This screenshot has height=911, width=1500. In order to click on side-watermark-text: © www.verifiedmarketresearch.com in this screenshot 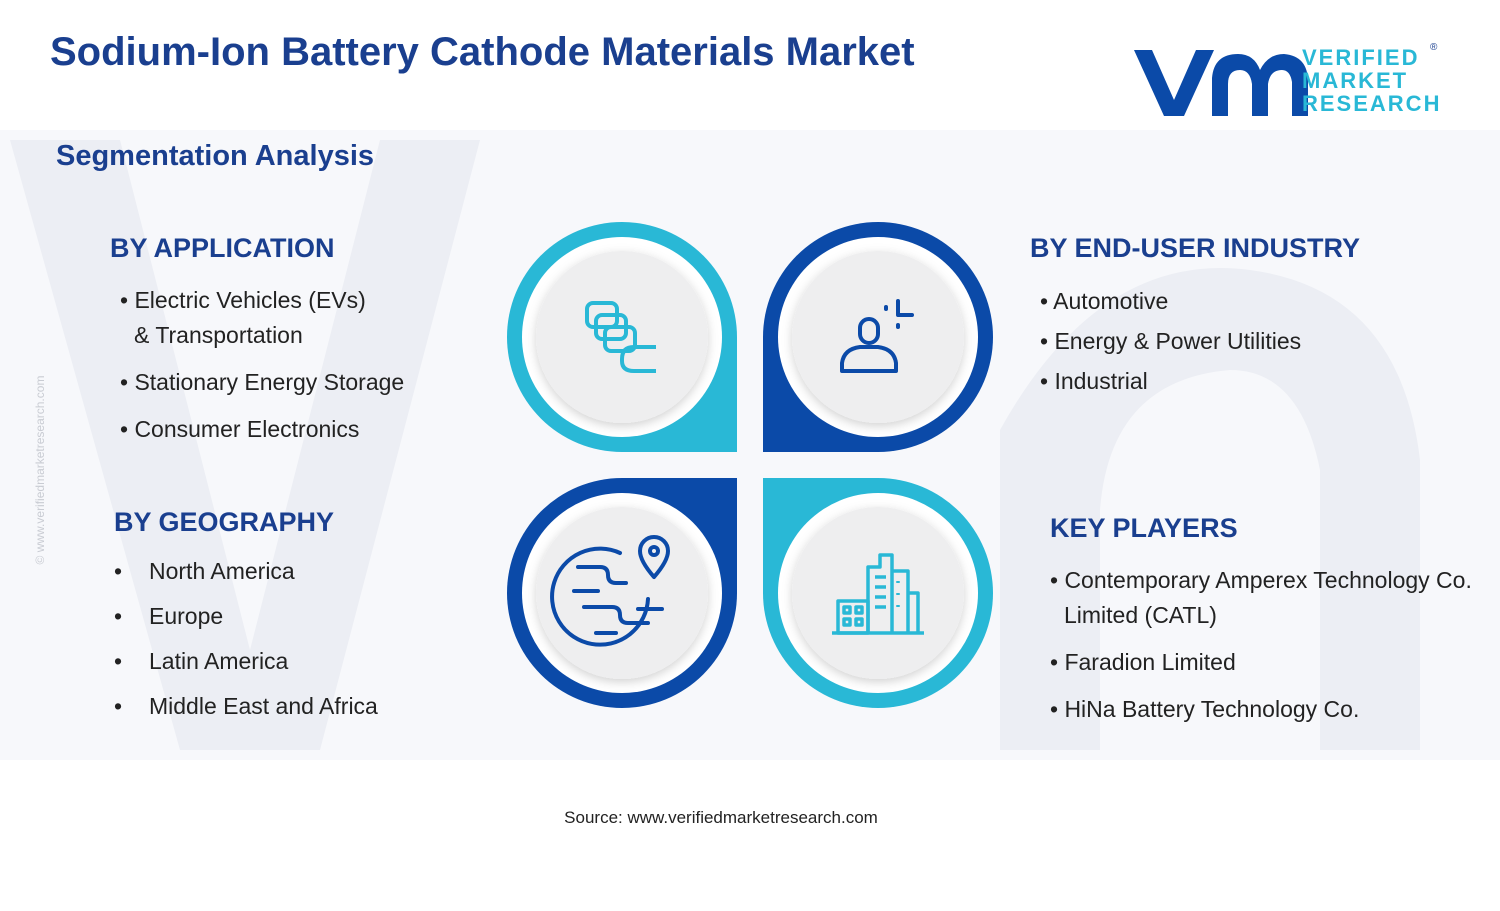, I will do `click(40, 470)`.